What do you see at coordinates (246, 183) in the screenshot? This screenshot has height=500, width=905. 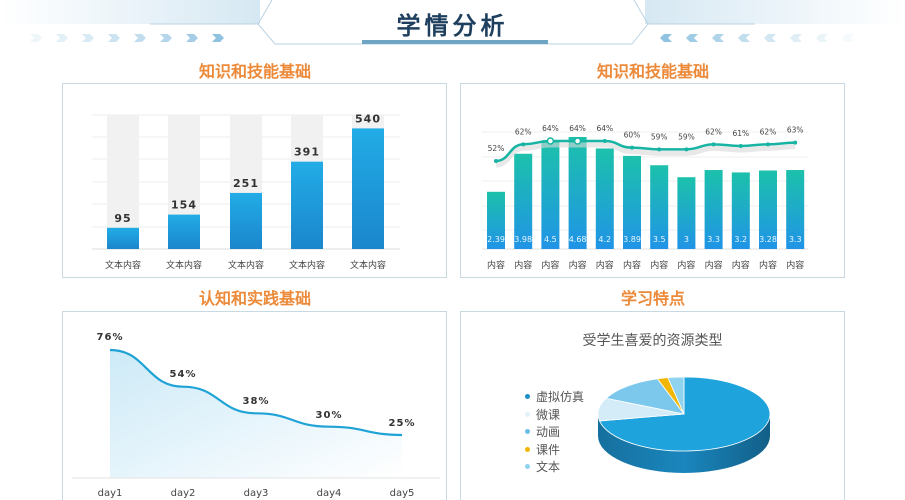 I see `bar-value-label: 251` at bounding box center [246, 183].